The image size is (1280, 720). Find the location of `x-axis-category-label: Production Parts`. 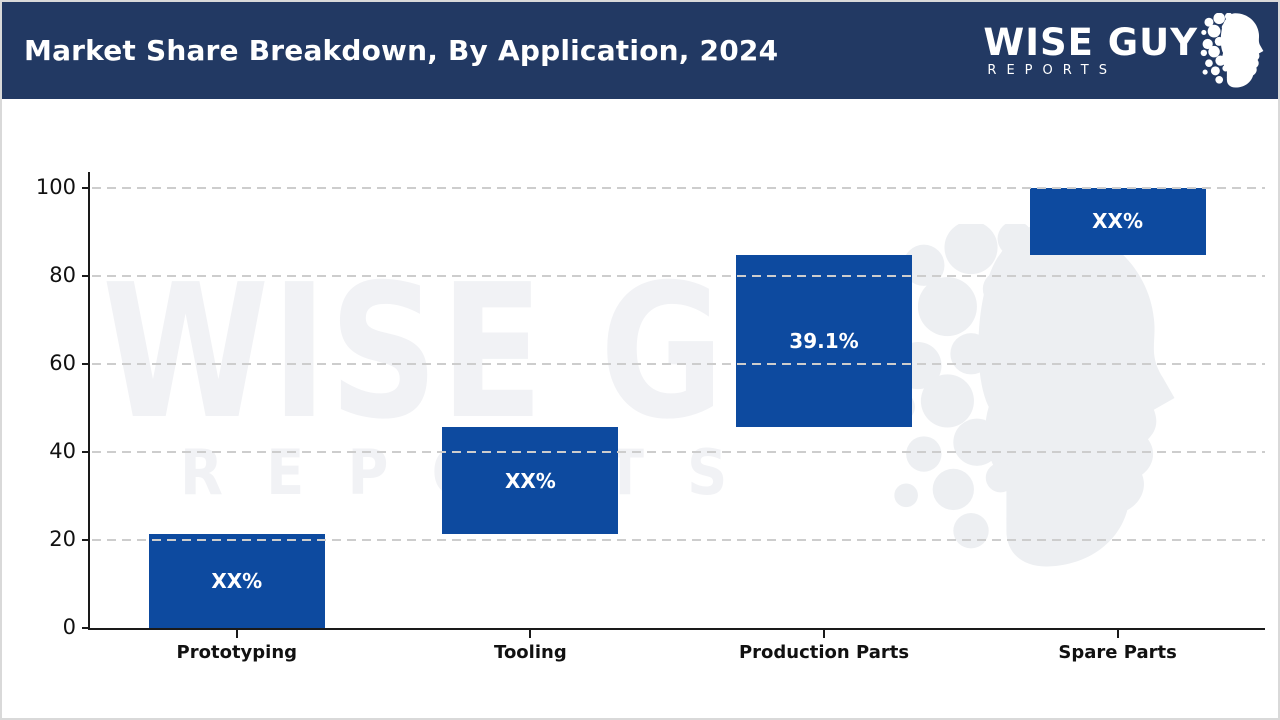

x-axis-category-label: Production Parts is located at coordinates (824, 652).